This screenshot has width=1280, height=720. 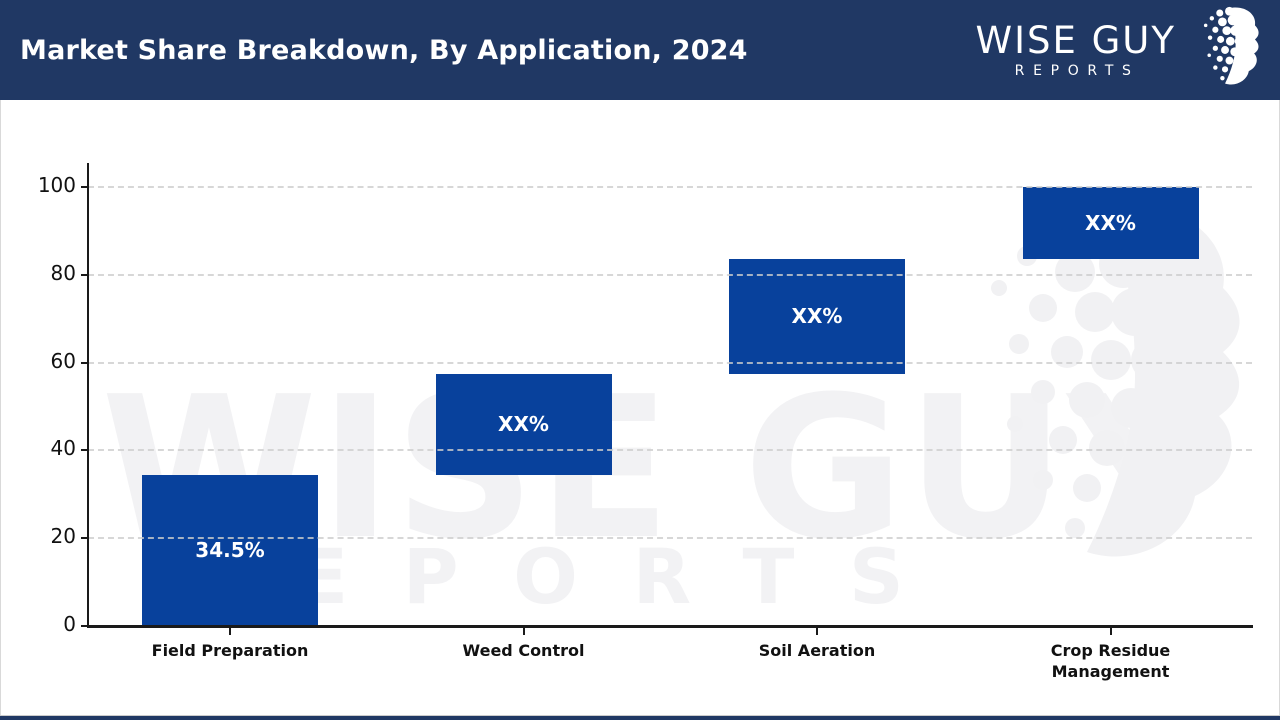 I want to click on x-category-label: Weed Control, so click(x=523, y=650).